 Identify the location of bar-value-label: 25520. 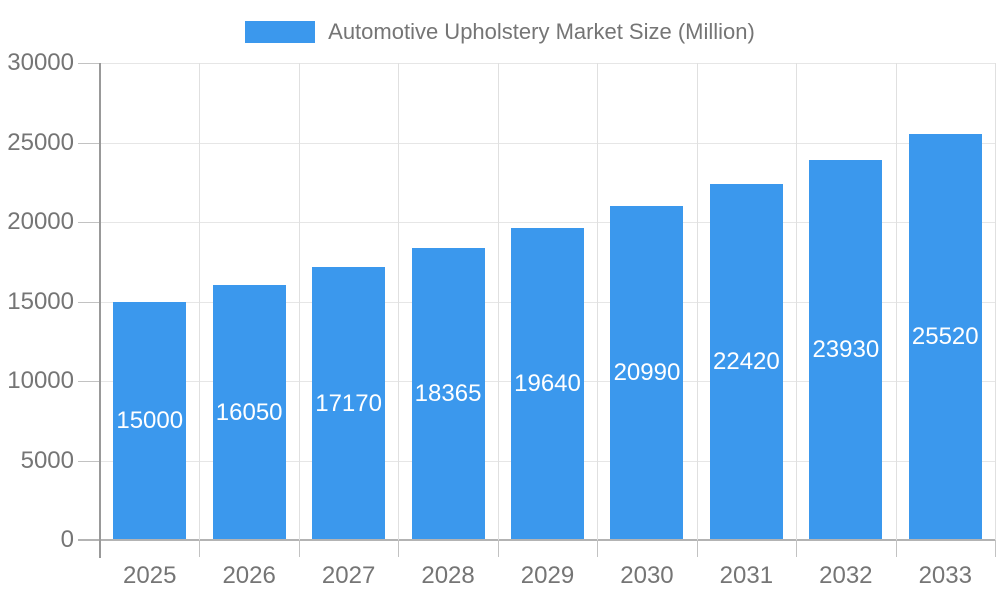
(945, 336).